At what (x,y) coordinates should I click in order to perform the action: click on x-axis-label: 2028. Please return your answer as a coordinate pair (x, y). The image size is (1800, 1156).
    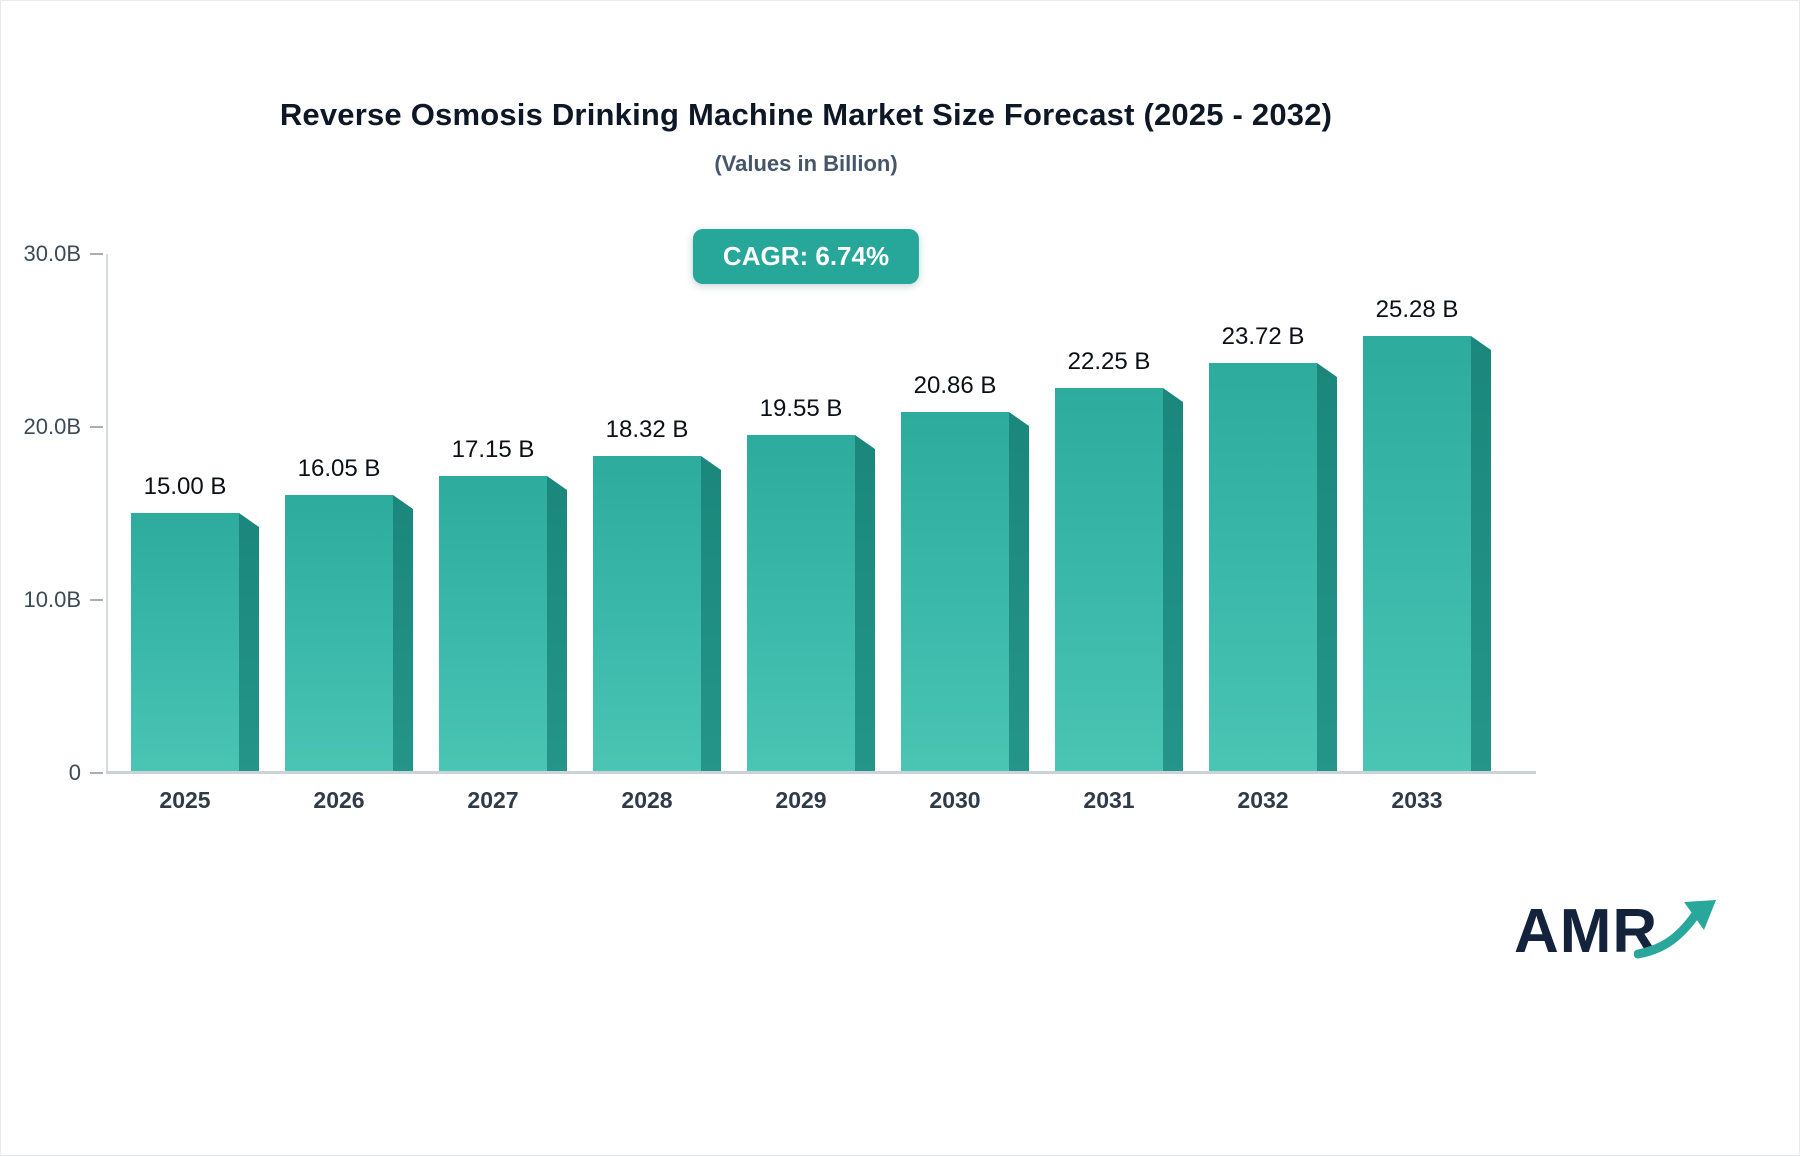
    Looking at the image, I should click on (647, 800).